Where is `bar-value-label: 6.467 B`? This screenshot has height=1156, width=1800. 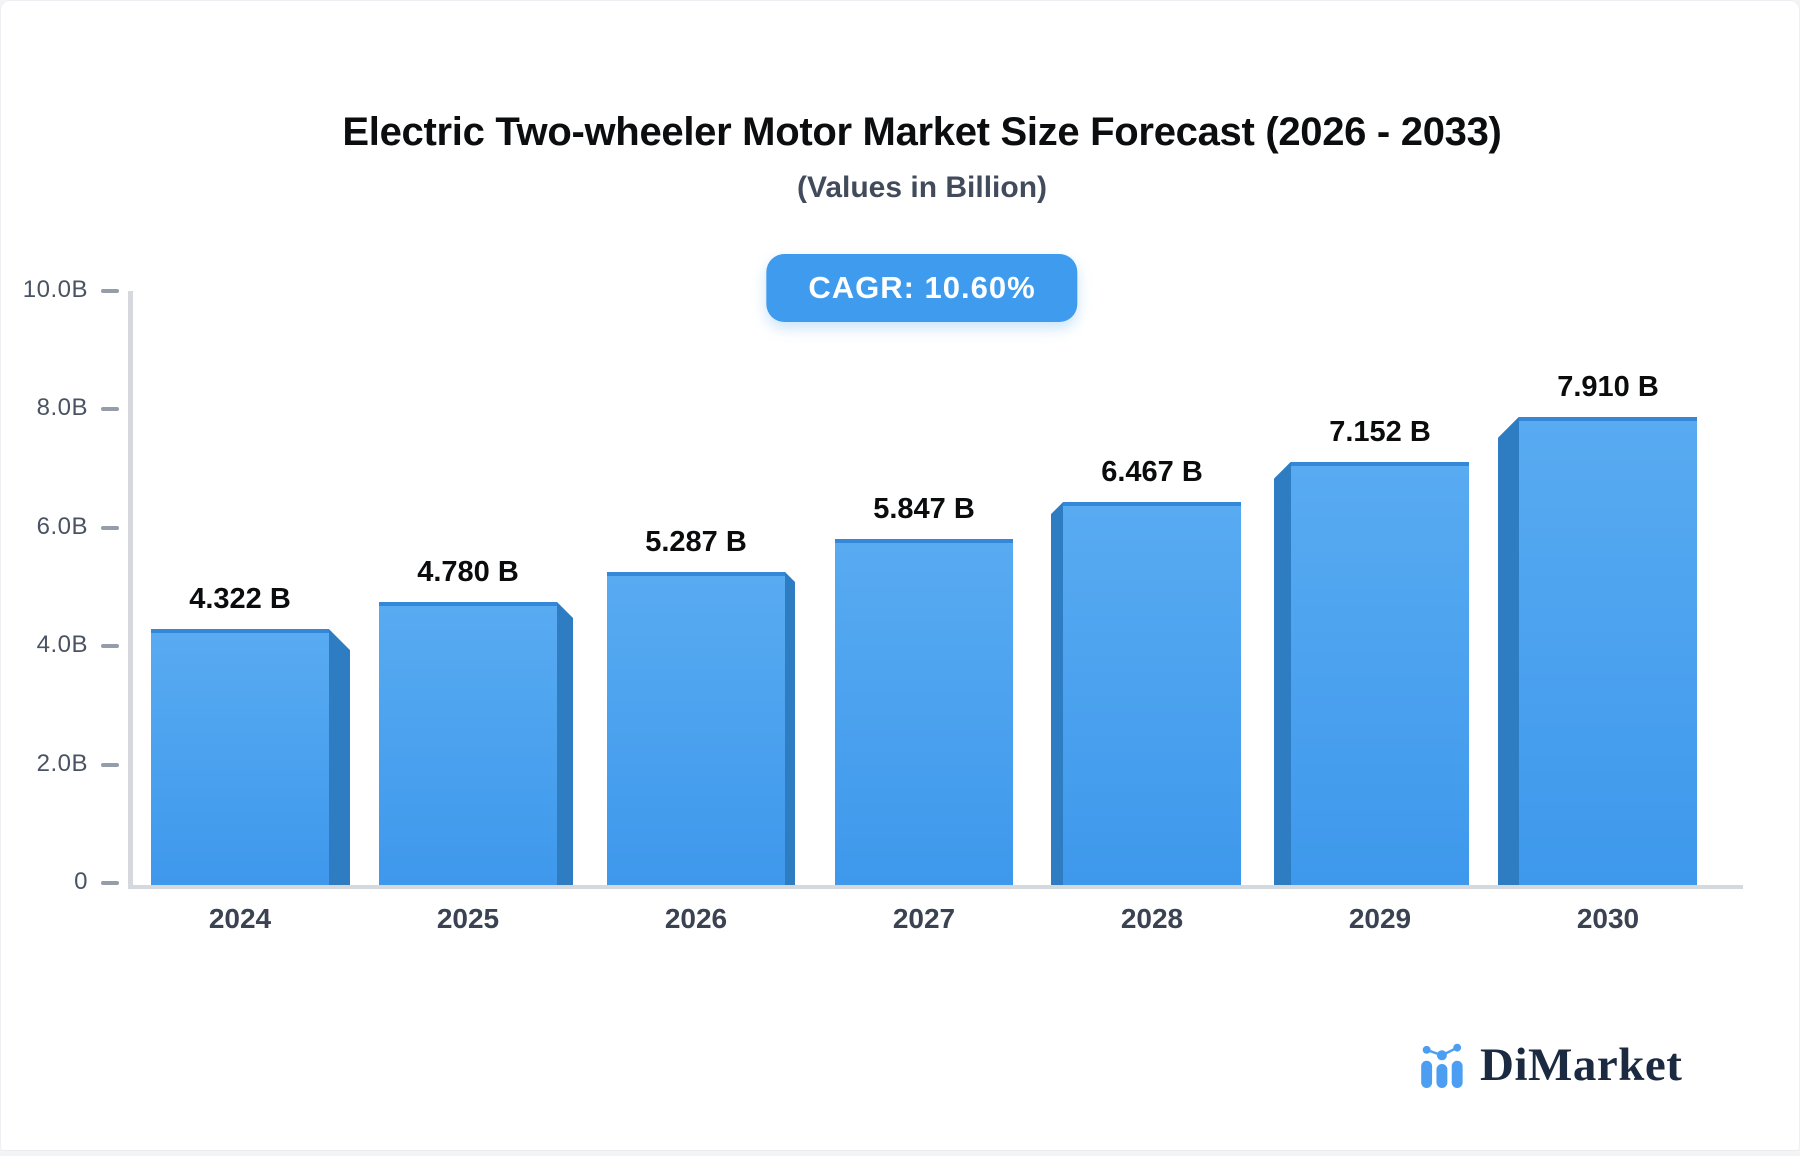 bar-value-label: 6.467 B is located at coordinates (1152, 472).